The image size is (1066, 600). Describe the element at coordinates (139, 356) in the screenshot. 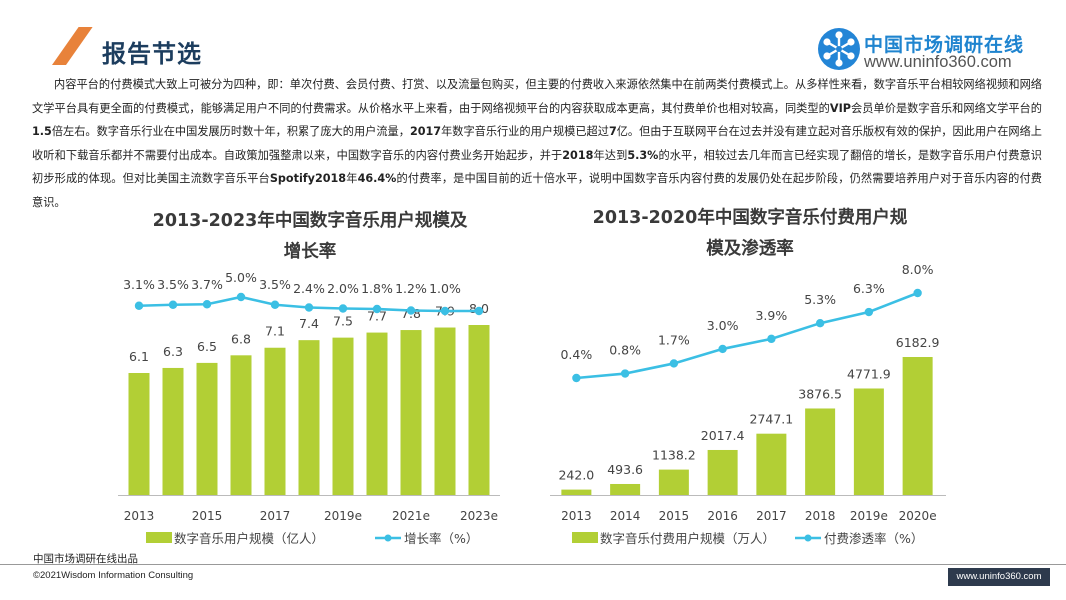

I see `bar-value-label: 6.1` at that location.